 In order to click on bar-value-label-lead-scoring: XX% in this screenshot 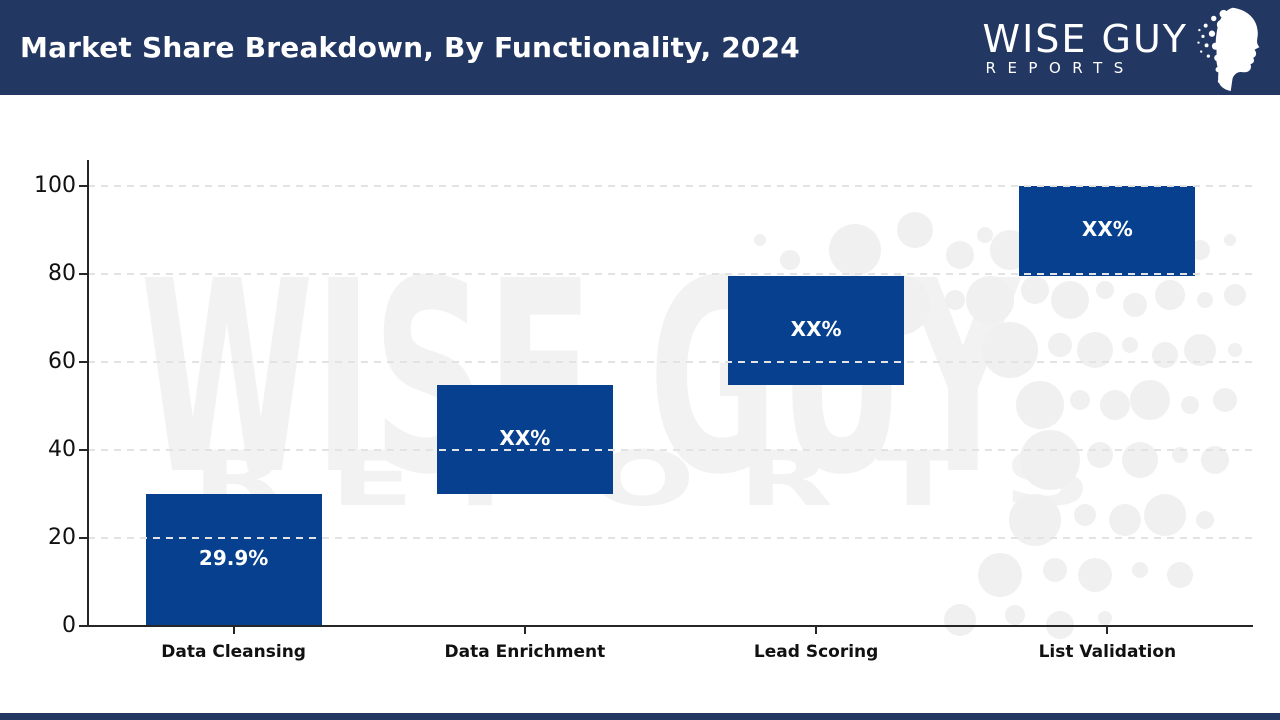, I will do `click(816, 328)`.